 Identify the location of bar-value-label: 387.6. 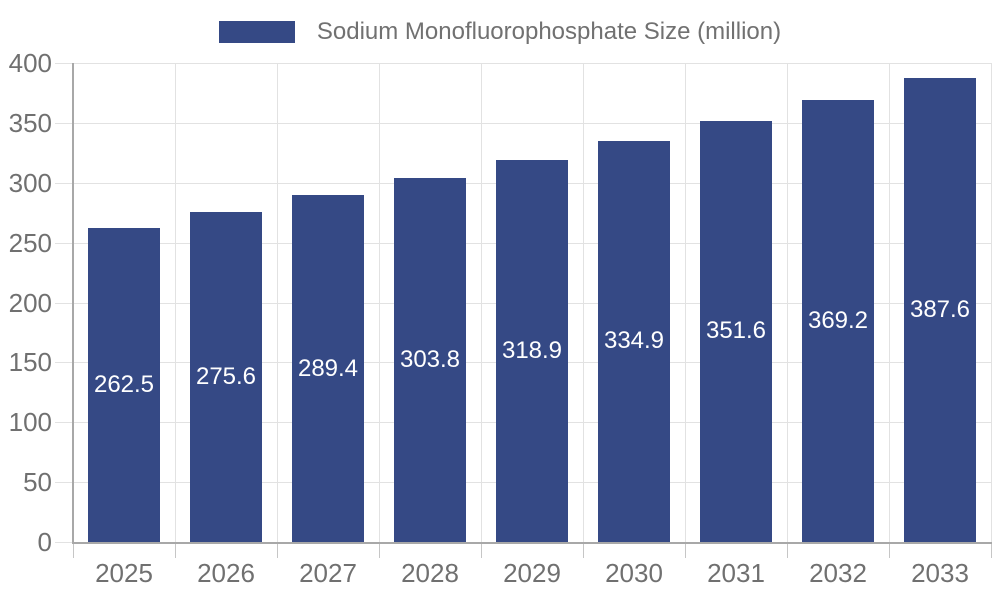
(940, 309).